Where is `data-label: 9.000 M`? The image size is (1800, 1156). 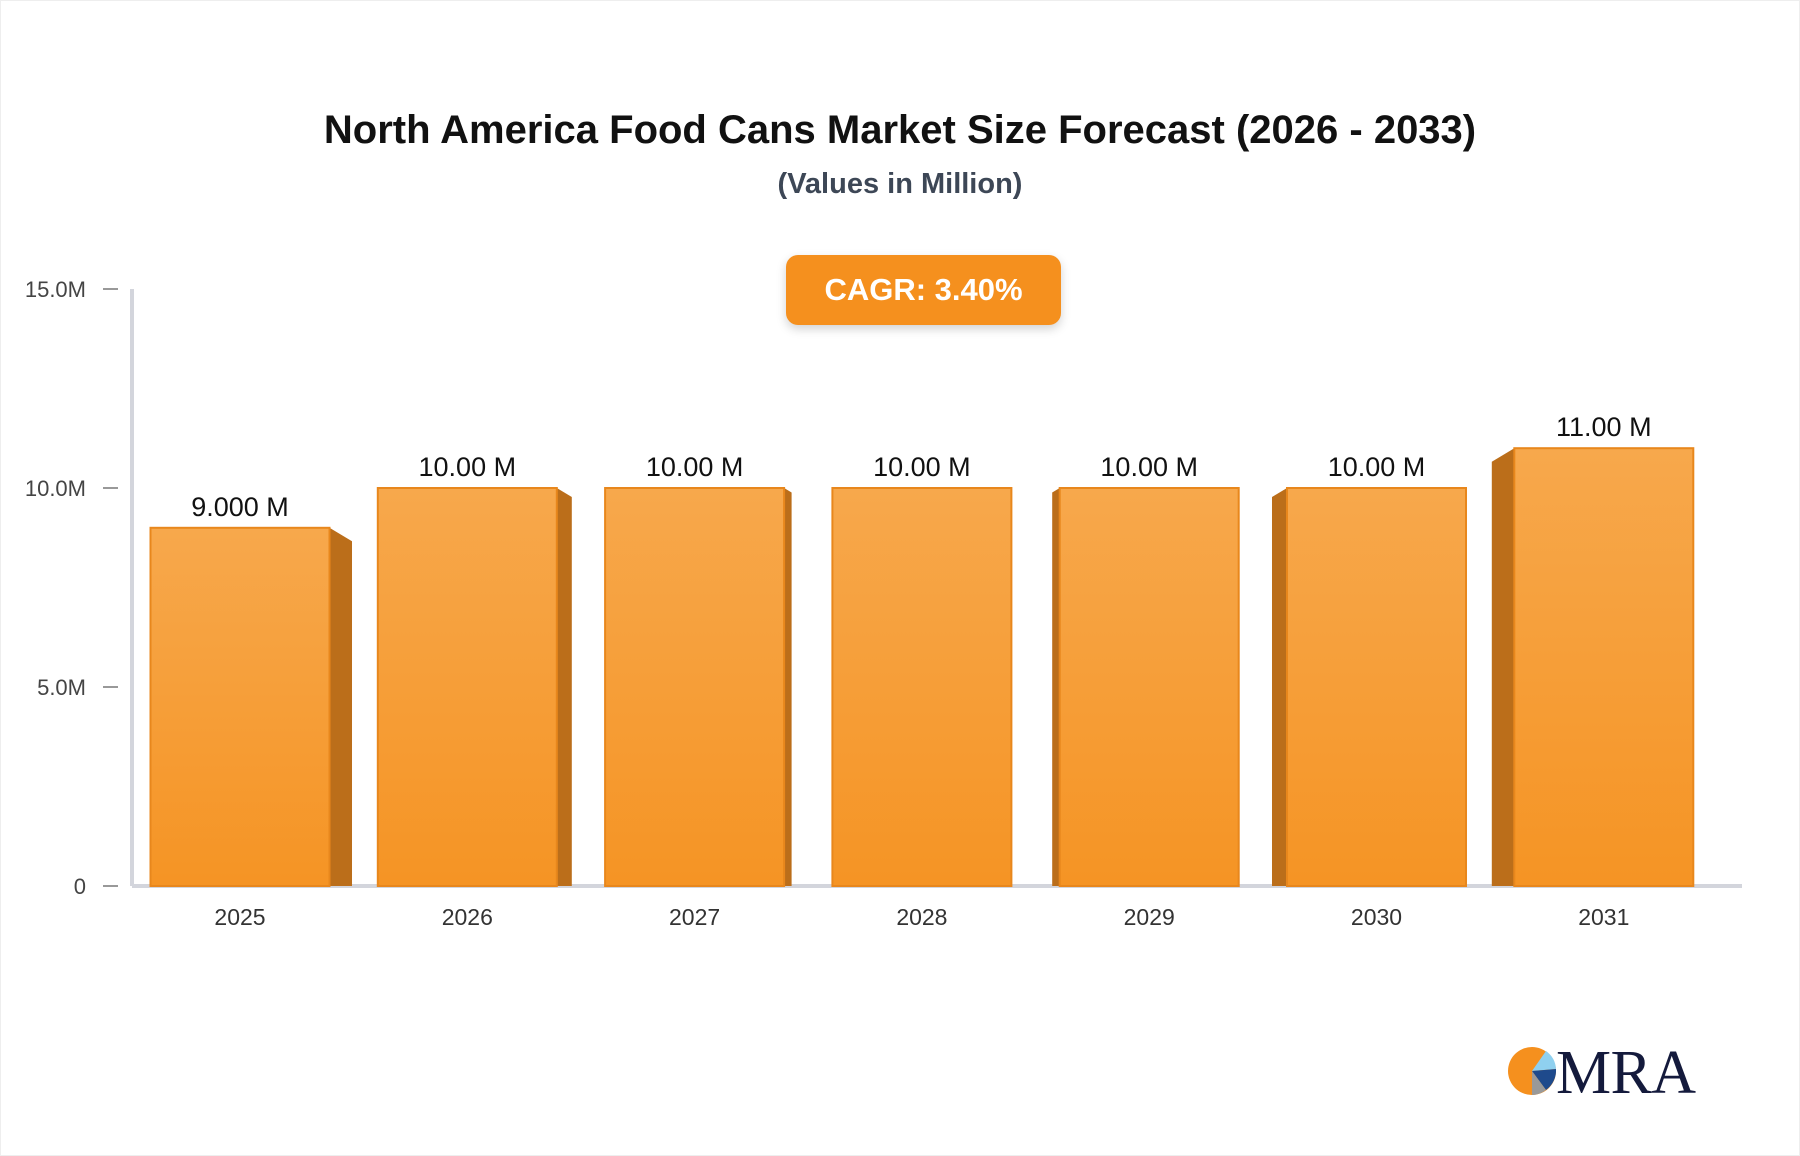
data-label: 9.000 M is located at coordinates (240, 507).